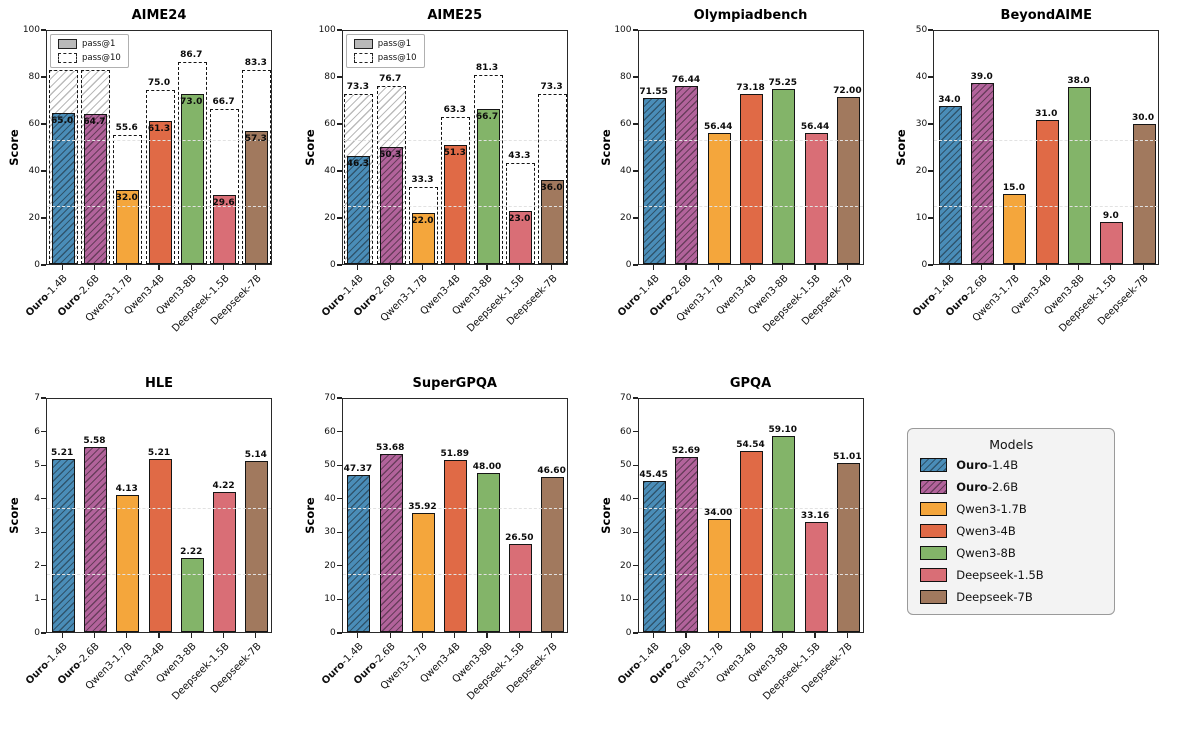 The width and height of the screenshot is (1183, 737). What do you see at coordinates (455, 15) in the screenshot?
I see `chart-title: AIME25` at bounding box center [455, 15].